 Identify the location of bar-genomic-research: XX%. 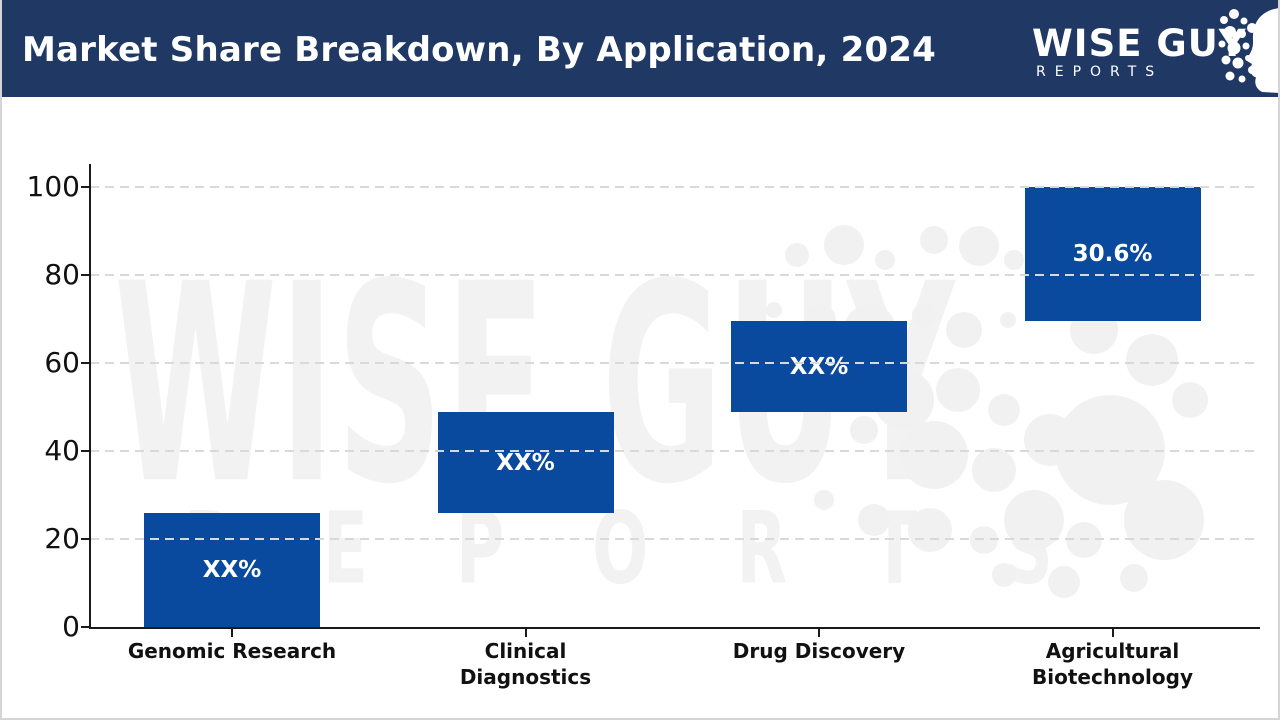
(232, 570).